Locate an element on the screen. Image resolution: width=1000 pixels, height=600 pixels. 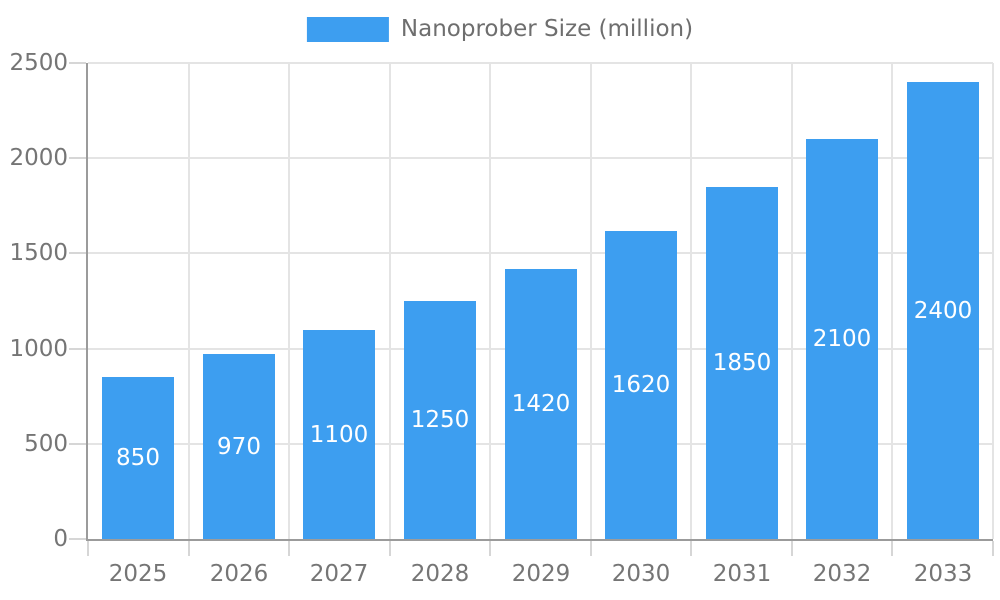
y-axis-label: 2000 is located at coordinates (38, 158).